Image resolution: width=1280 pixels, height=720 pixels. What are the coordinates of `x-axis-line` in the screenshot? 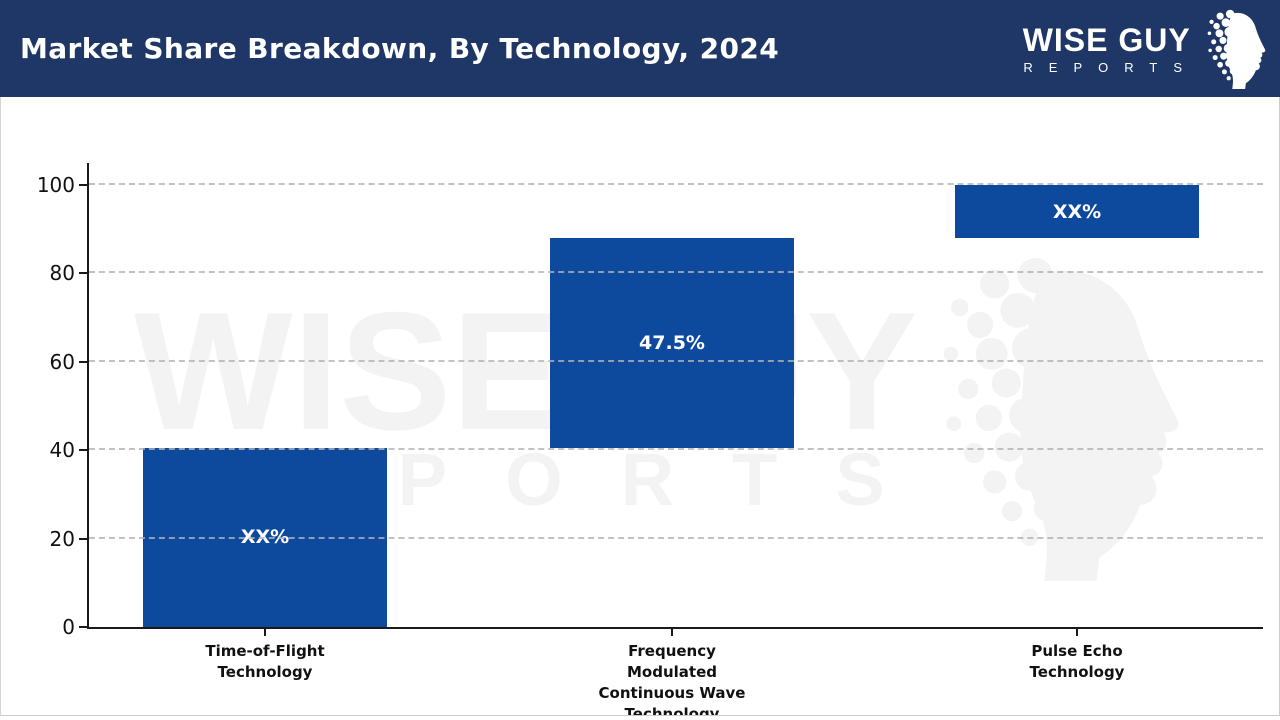 It's located at (675, 628).